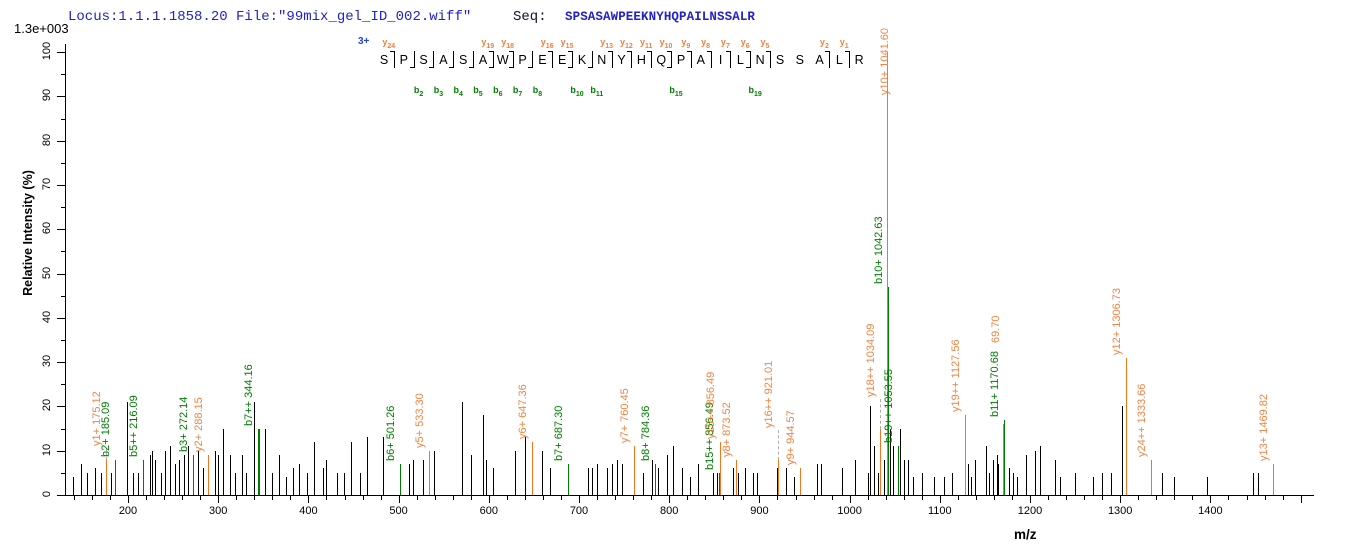  Describe the element at coordinates (105, 429) in the screenshot. I see `peak-label-b2+: b2+ 185.09` at that location.